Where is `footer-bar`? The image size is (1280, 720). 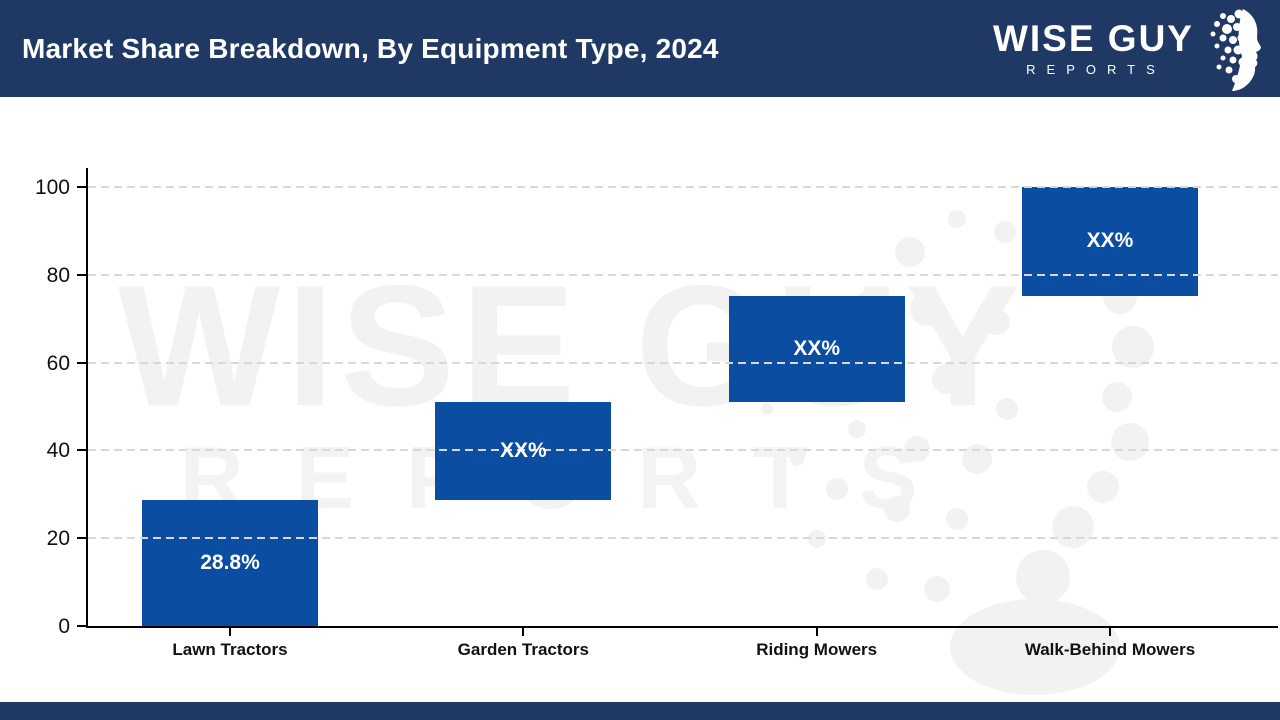
footer-bar is located at coordinates (640, 711).